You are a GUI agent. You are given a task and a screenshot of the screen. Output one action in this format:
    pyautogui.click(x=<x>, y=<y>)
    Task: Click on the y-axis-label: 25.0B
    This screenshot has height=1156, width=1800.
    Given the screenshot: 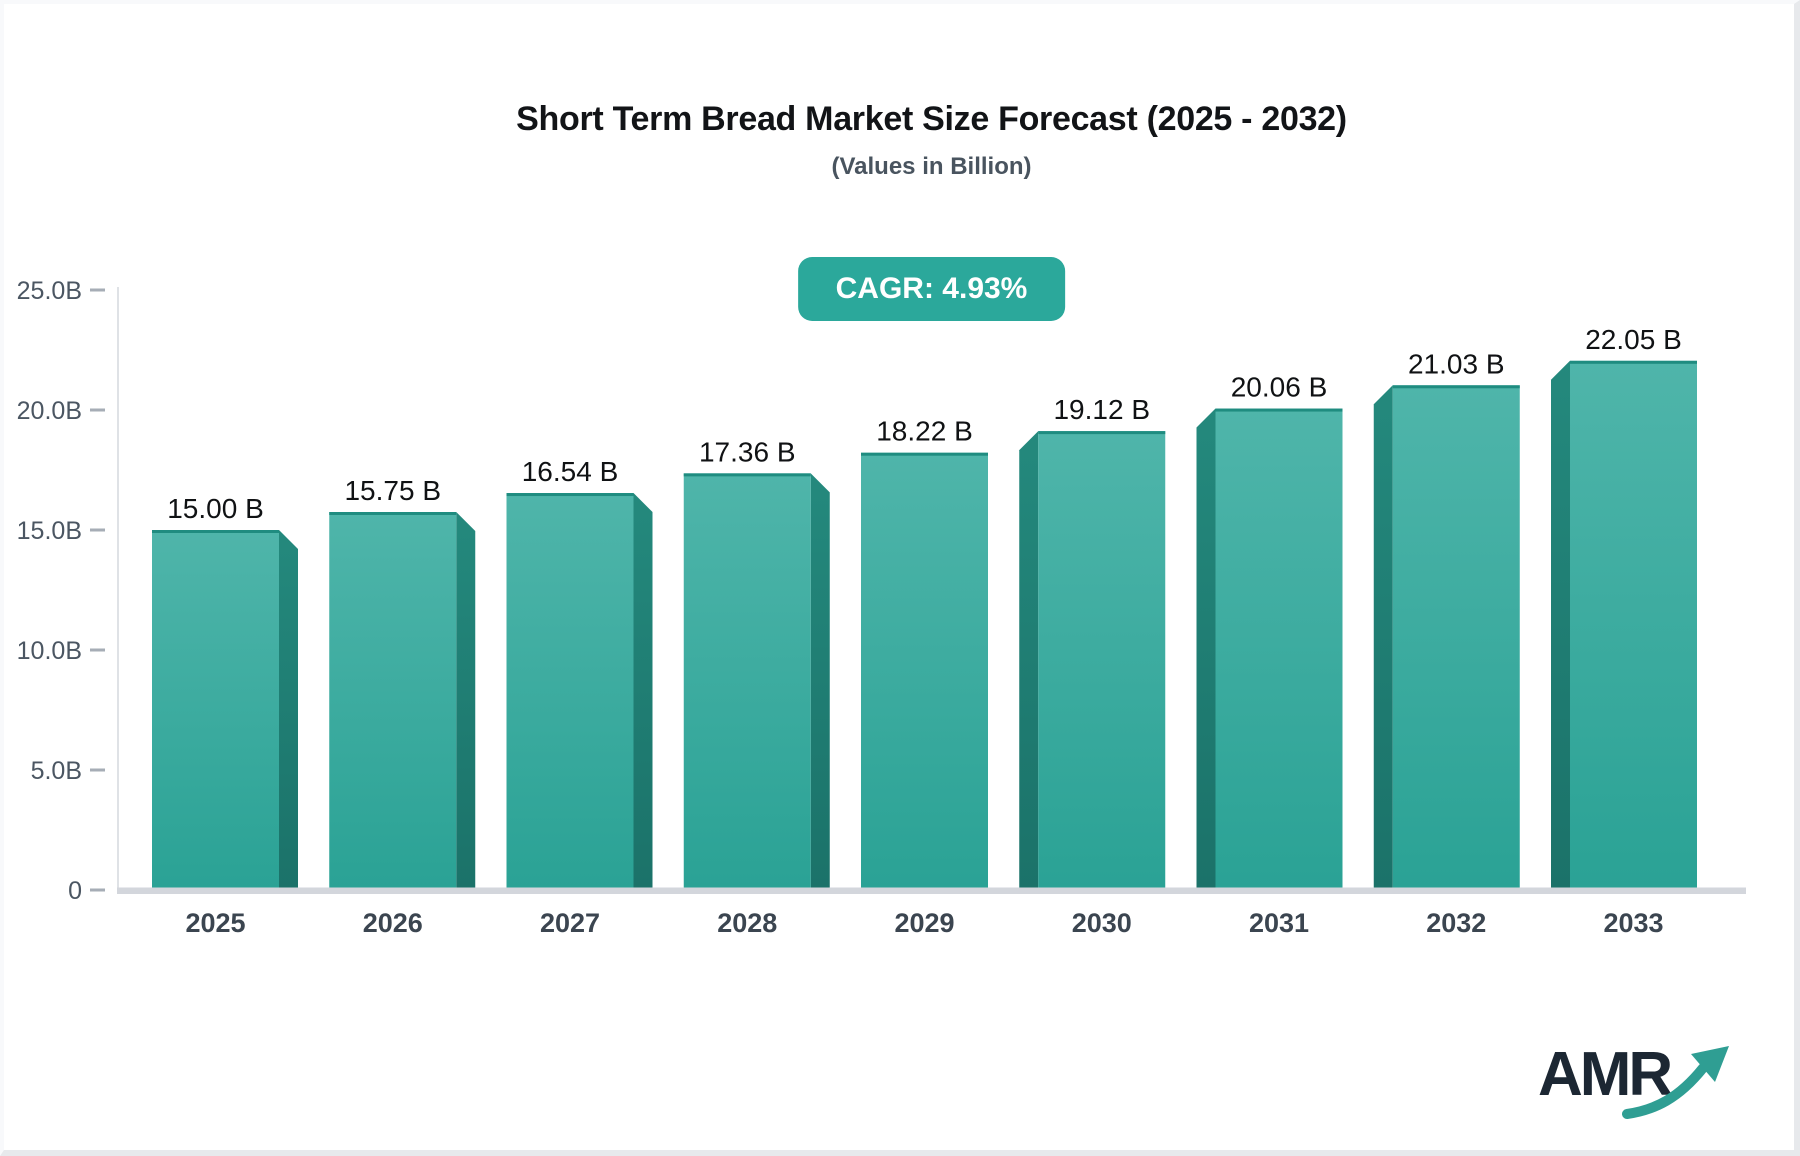 What is the action you would take?
    pyautogui.click(x=49, y=291)
    